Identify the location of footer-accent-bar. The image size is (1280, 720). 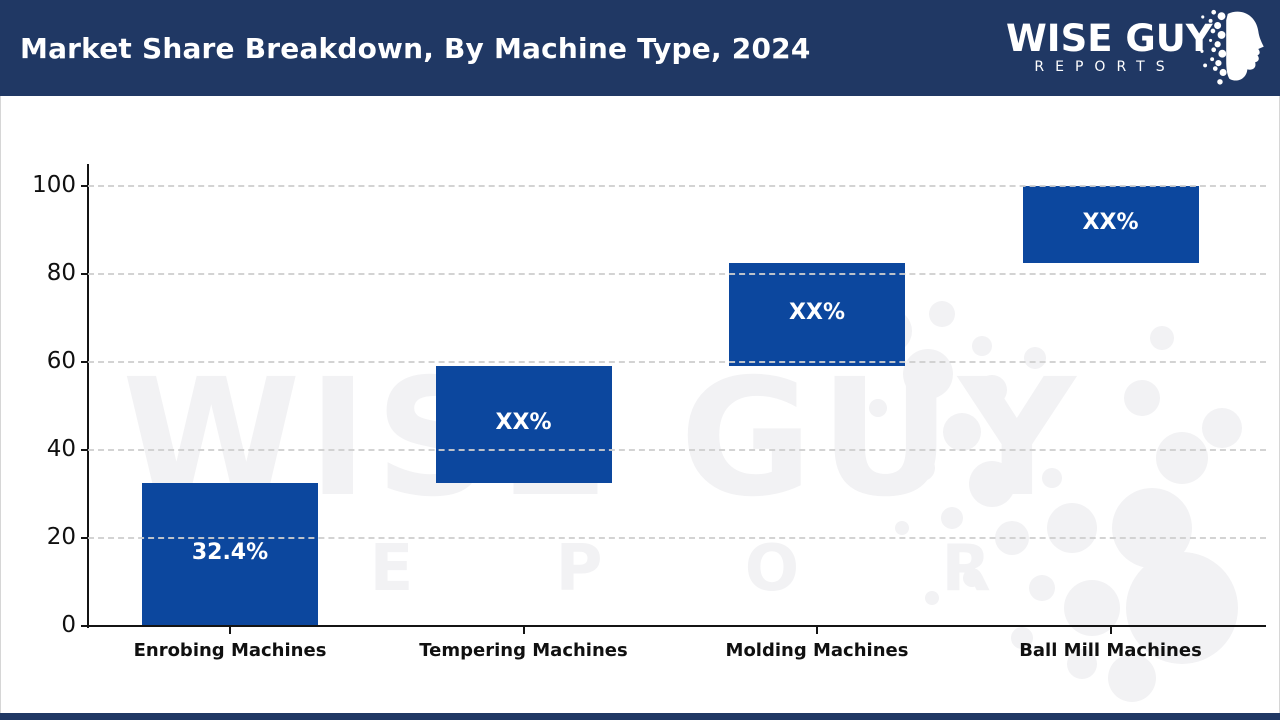
(640, 716).